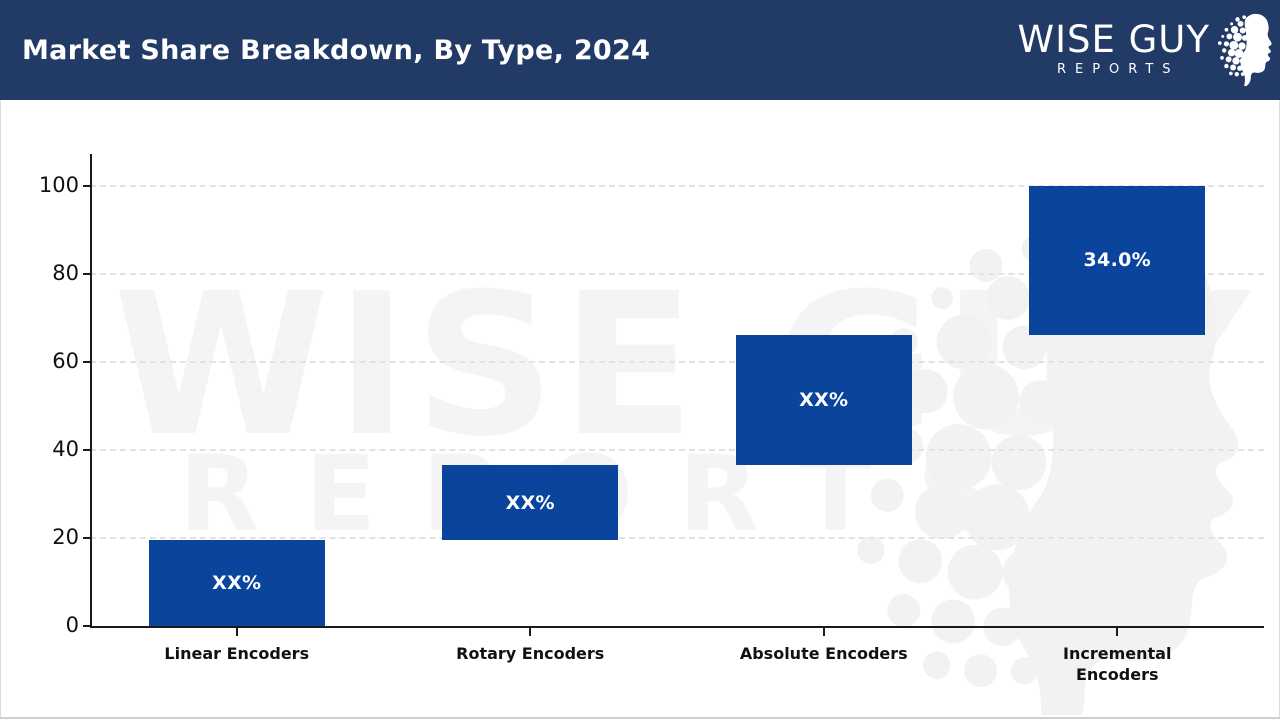  I want to click on y-tick-label: 80, so click(65, 272).